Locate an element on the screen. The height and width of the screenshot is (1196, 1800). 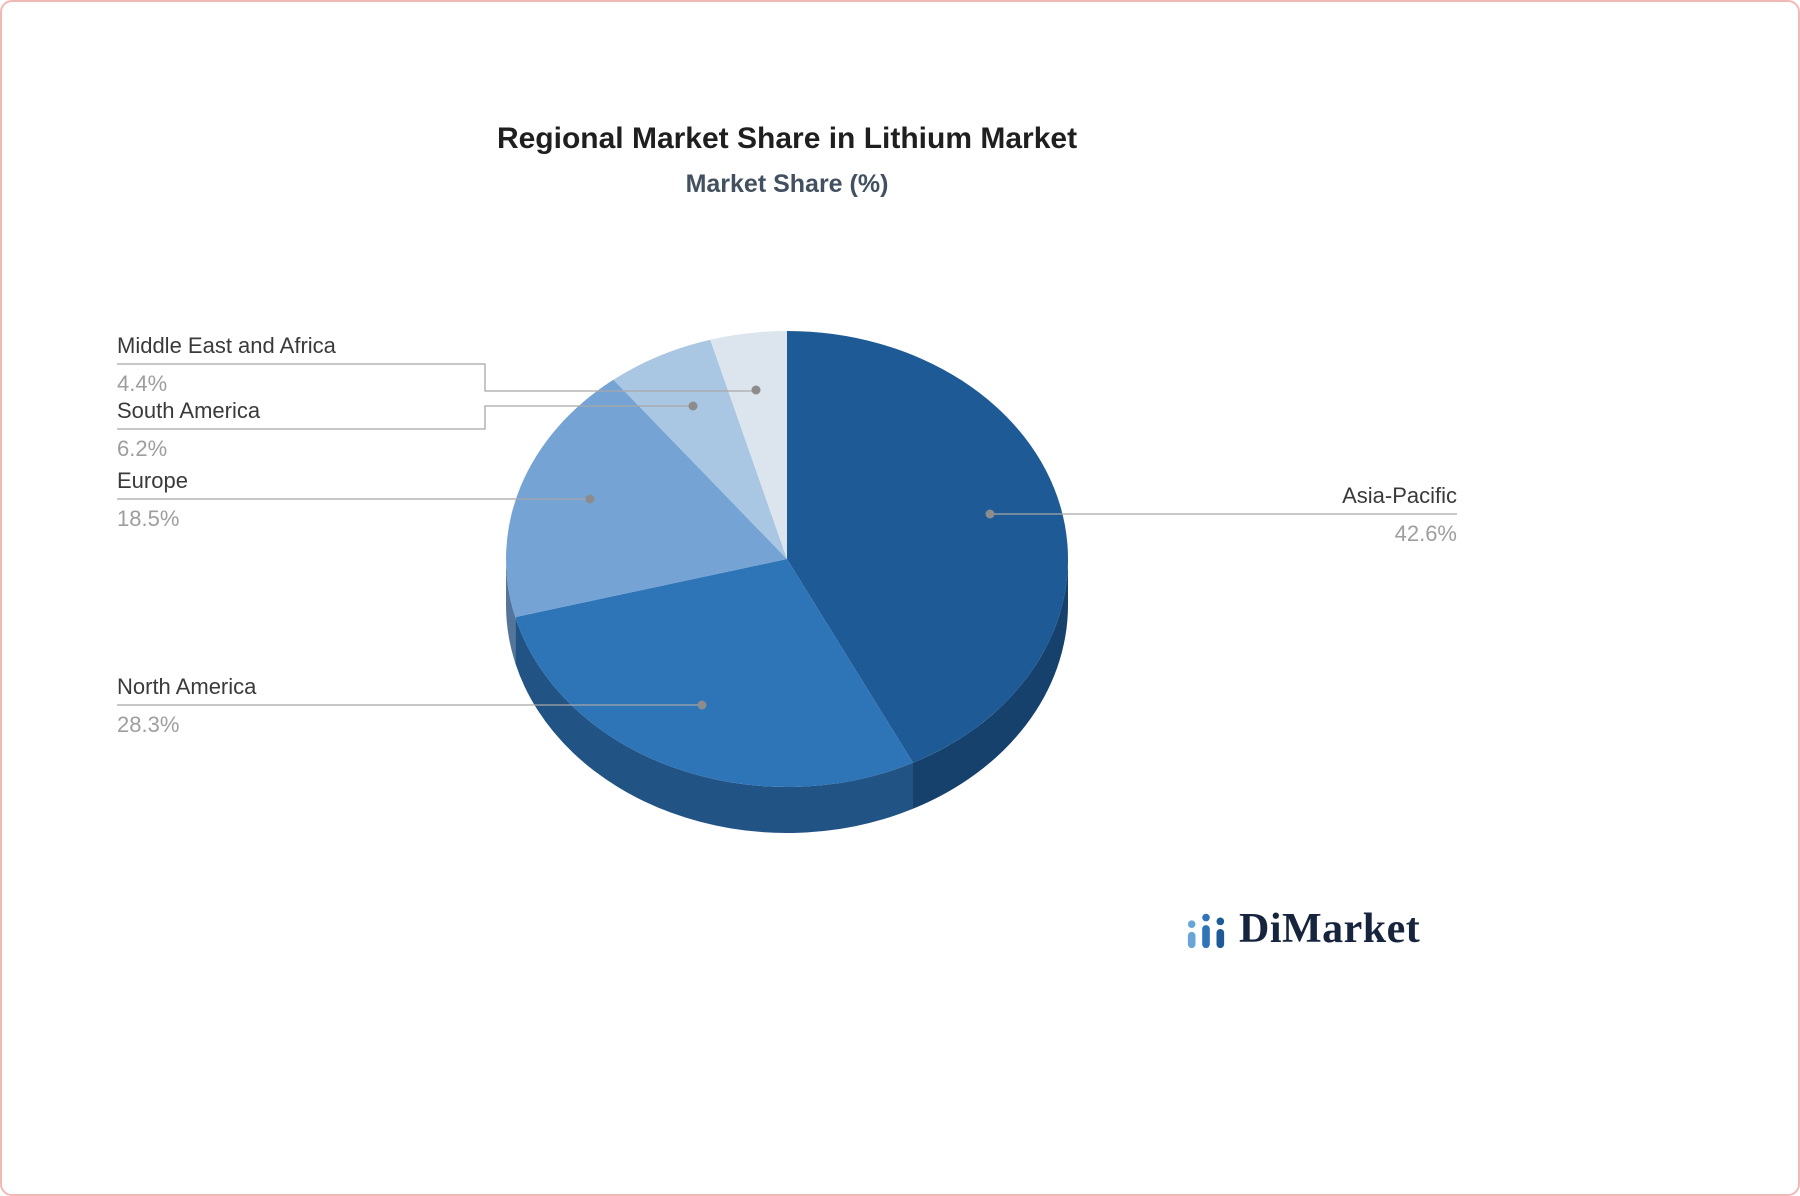
brand-name: DiMarket is located at coordinates (1330, 929).